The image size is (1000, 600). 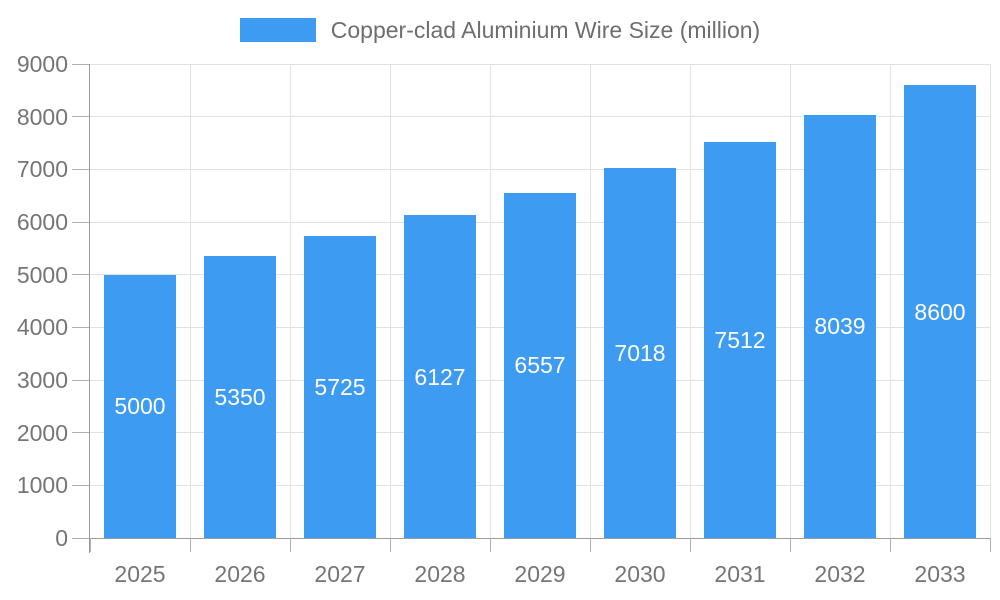 I want to click on x-axis-label: 2026, so click(x=240, y=574).